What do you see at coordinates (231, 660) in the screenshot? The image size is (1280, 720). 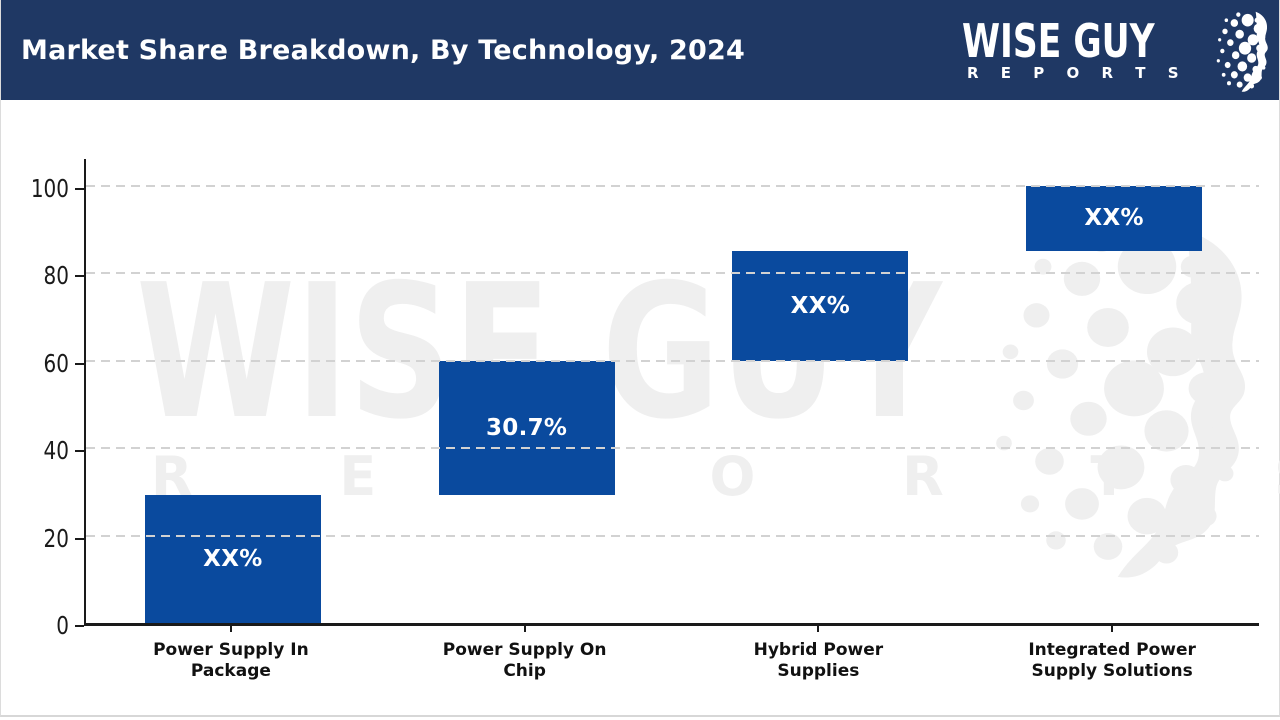 I see `x-category-label: Power Supply In Package` at bounding box center [231, 660].